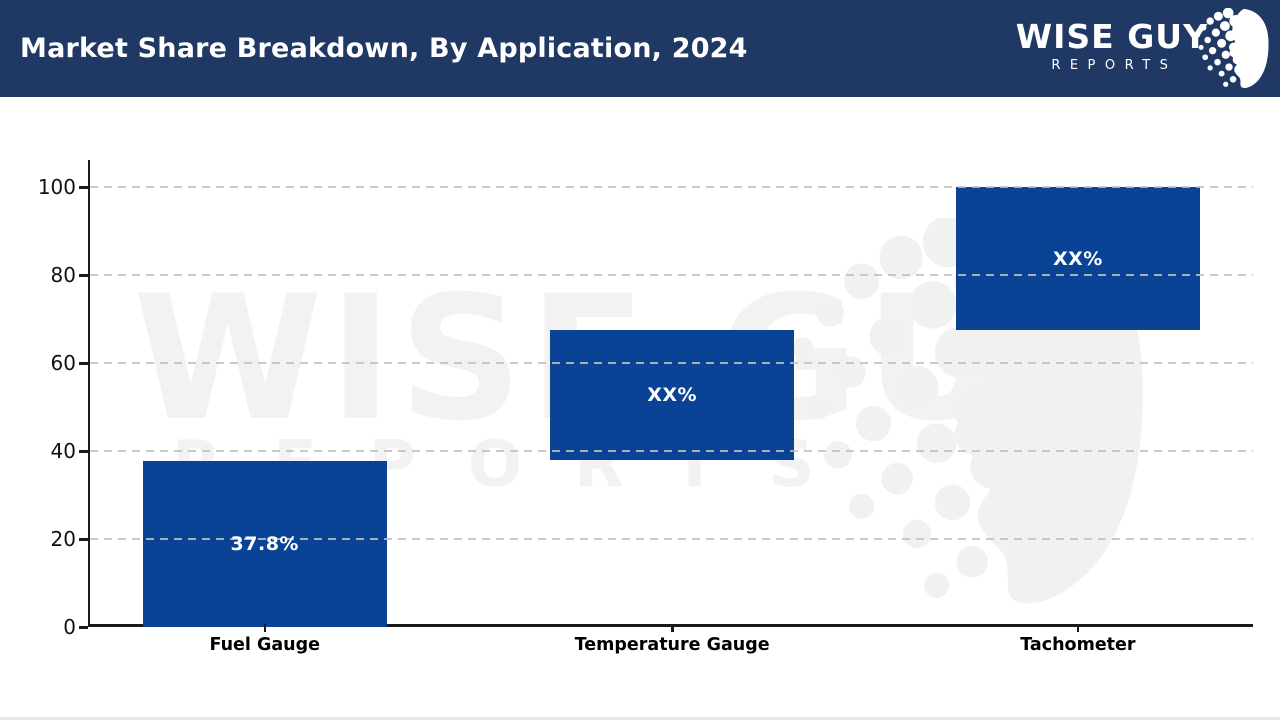 This screenshot has width=1280, height=720. I want to click on bottom-divider, so click(640, 718).